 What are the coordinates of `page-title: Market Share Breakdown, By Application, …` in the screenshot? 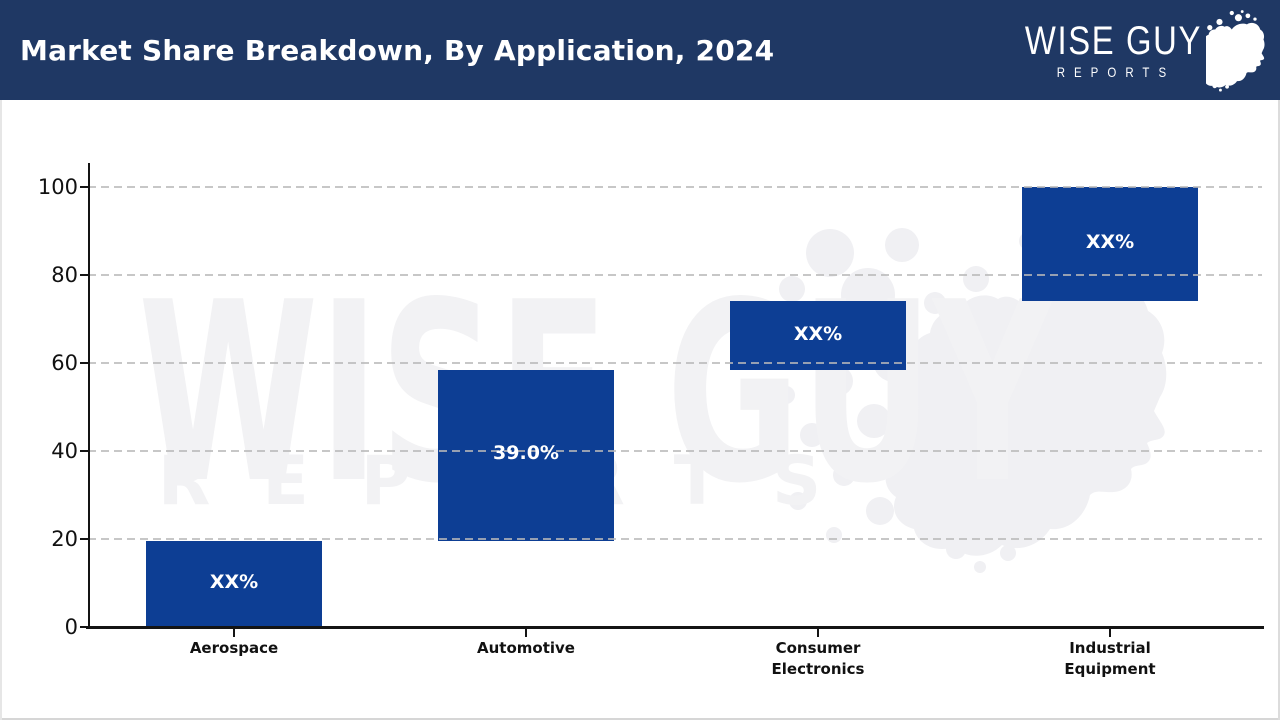 It's located at (397, 50).